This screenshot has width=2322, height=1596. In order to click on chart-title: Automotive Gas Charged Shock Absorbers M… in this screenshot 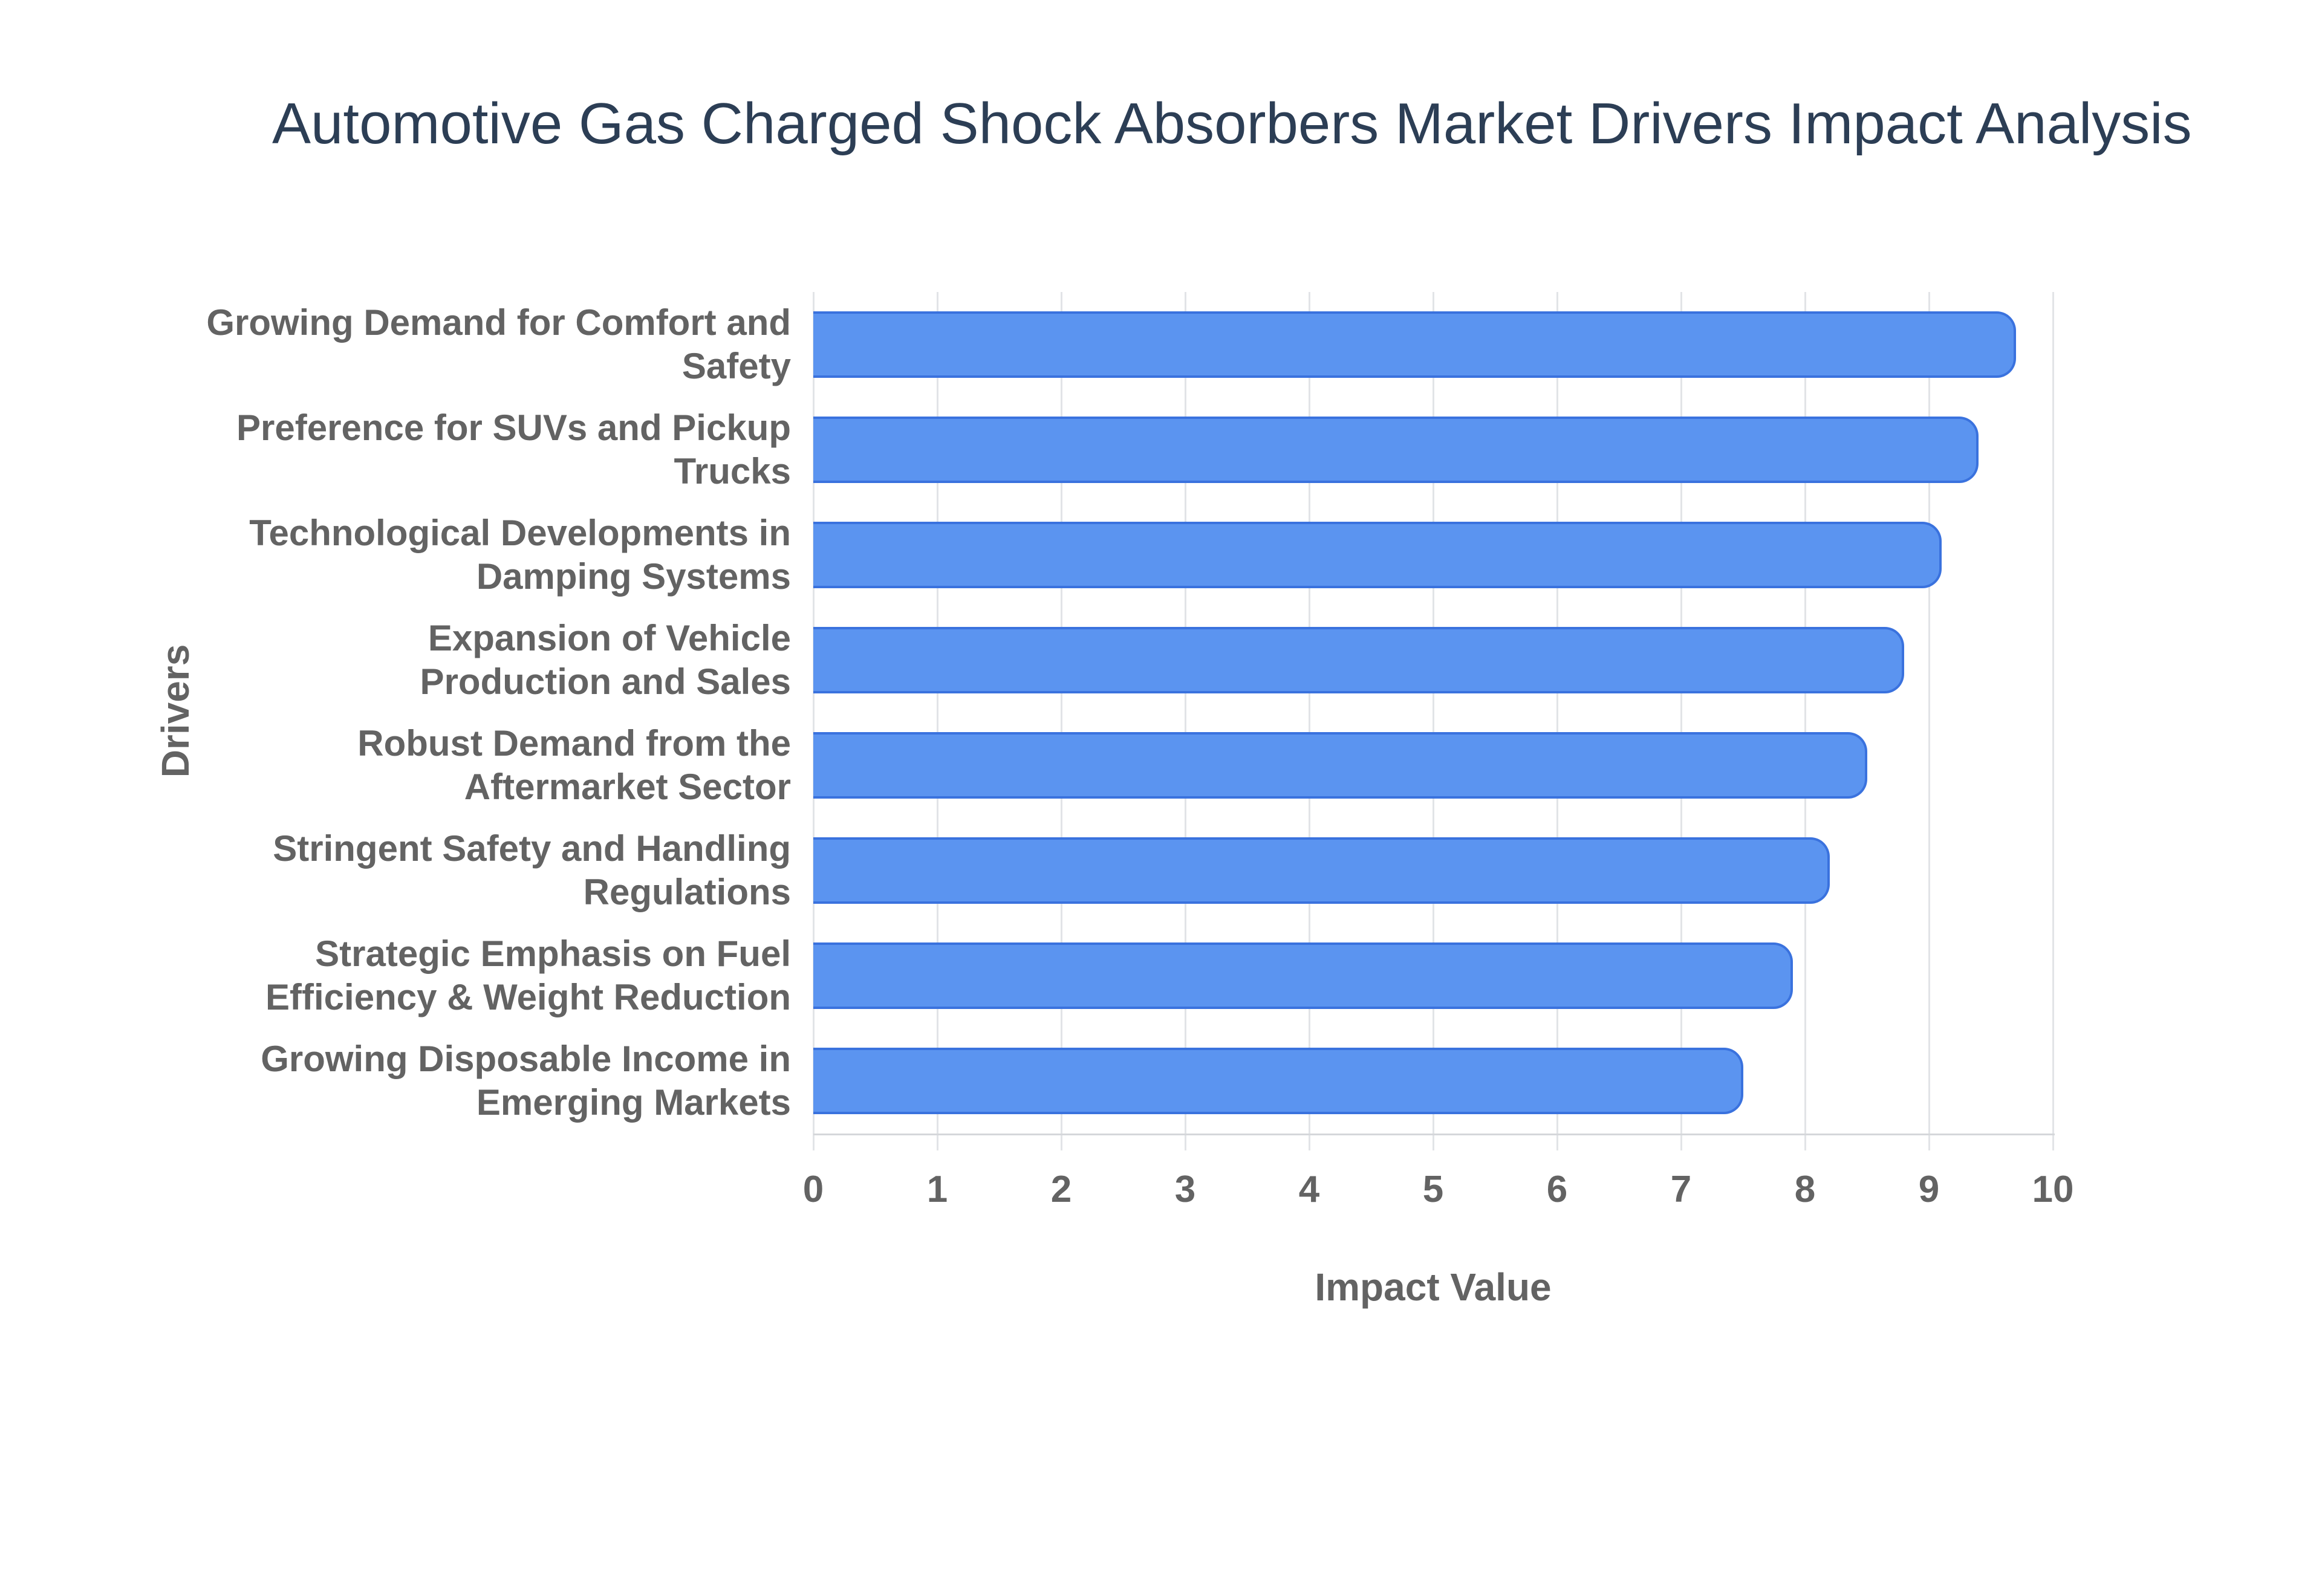, I will do `click(1232, 123)`.